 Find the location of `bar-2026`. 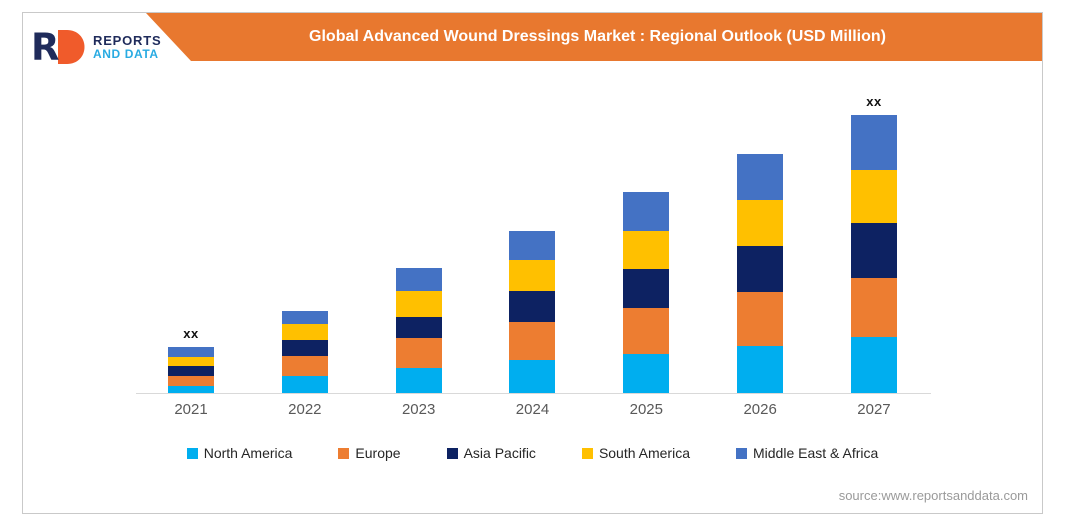

bar-2026 is located at coordinates (760, 273).